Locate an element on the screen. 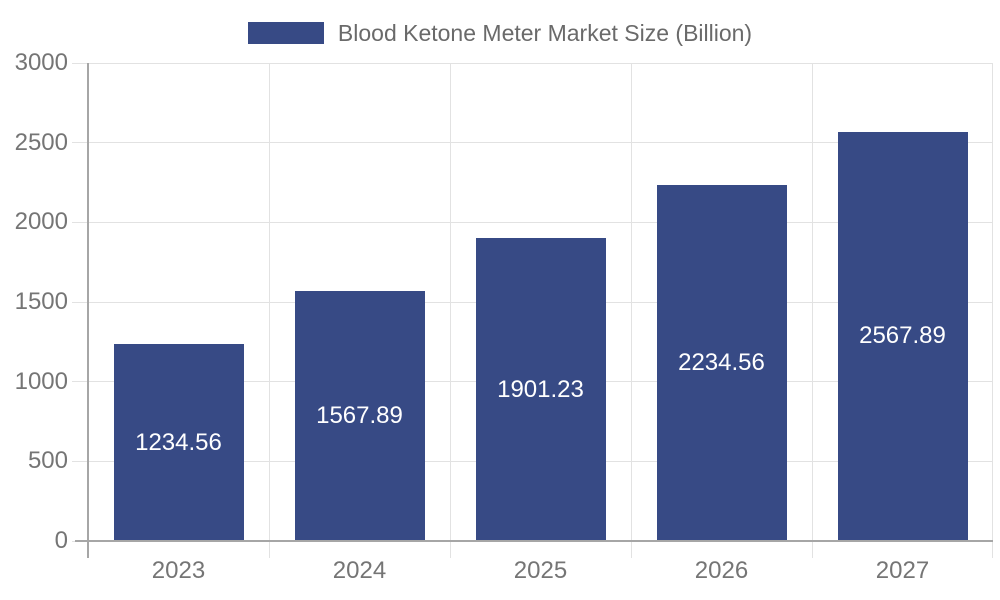  bar: 1567.89 is located at coordinates (359, 416).